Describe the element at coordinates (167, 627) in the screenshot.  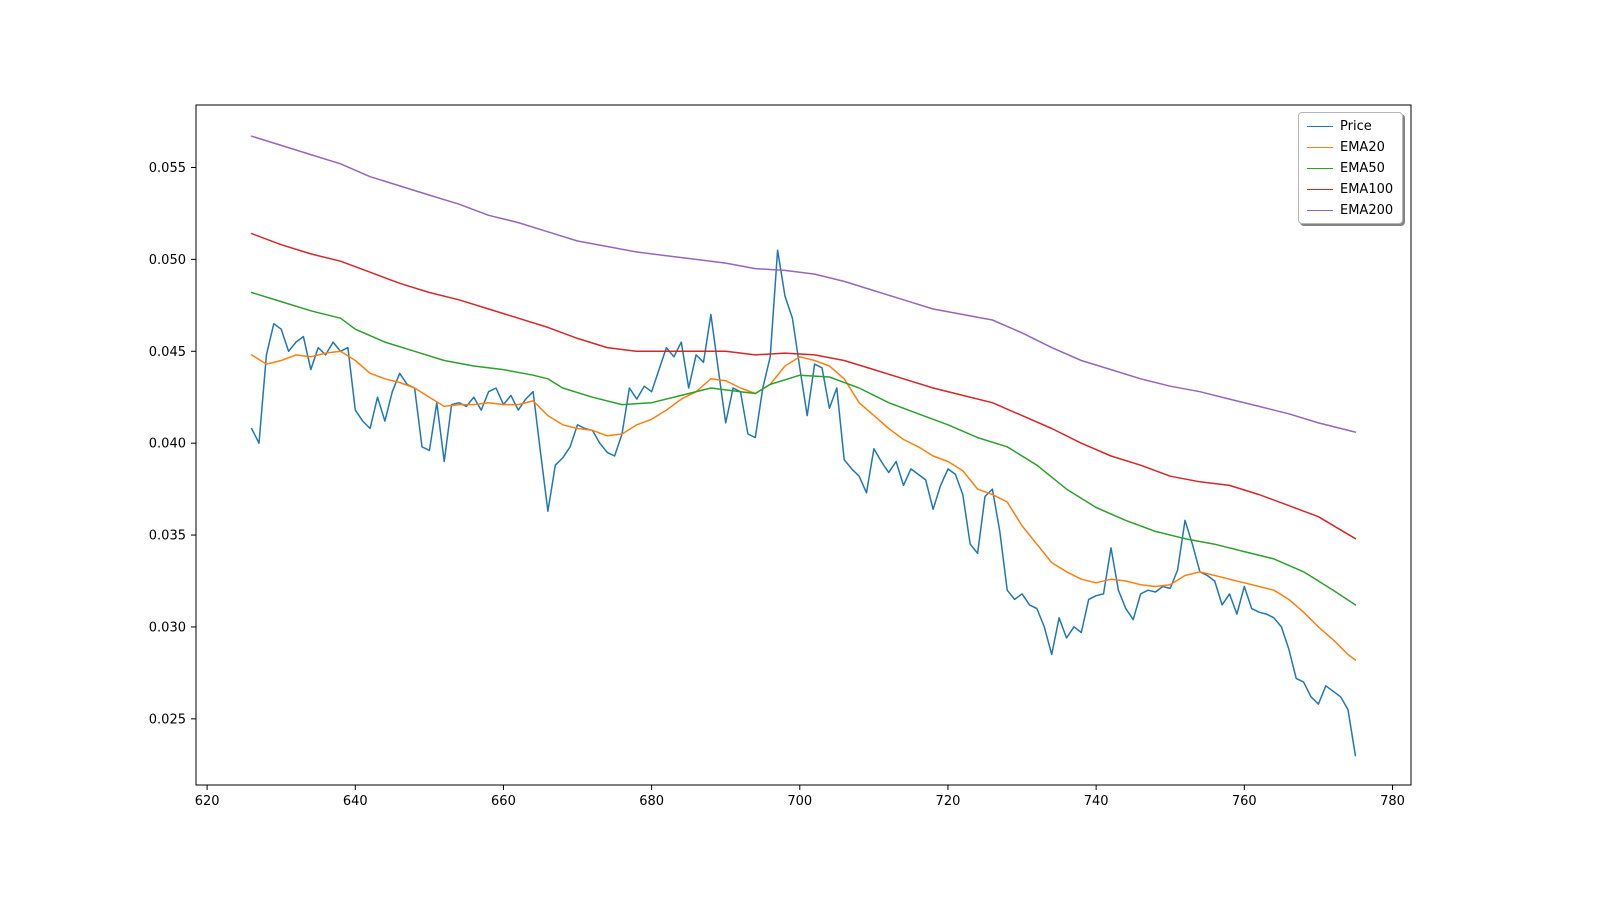
I see `y-tick-label: 0.030` at that location.